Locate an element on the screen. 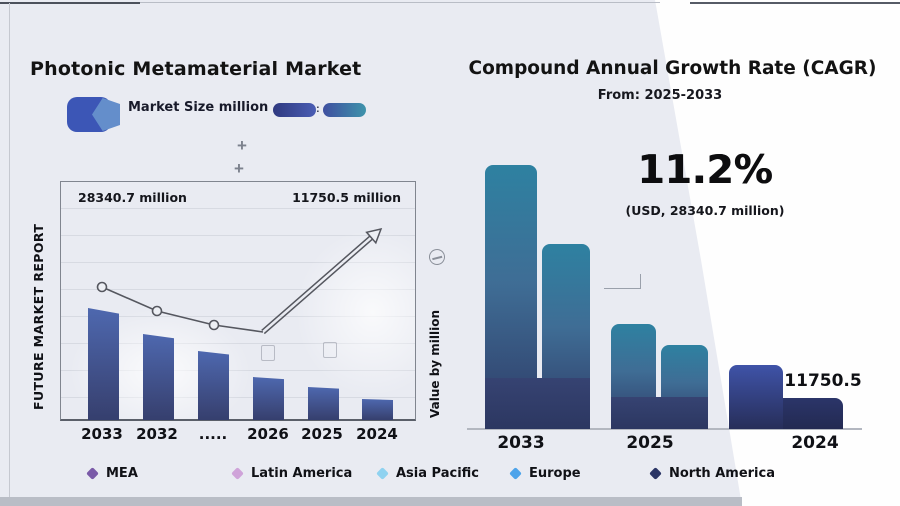 Image resolution: width=900 pixels, height=506 pixels. legend-item-label: Europe is located at coordinates (555, 473).